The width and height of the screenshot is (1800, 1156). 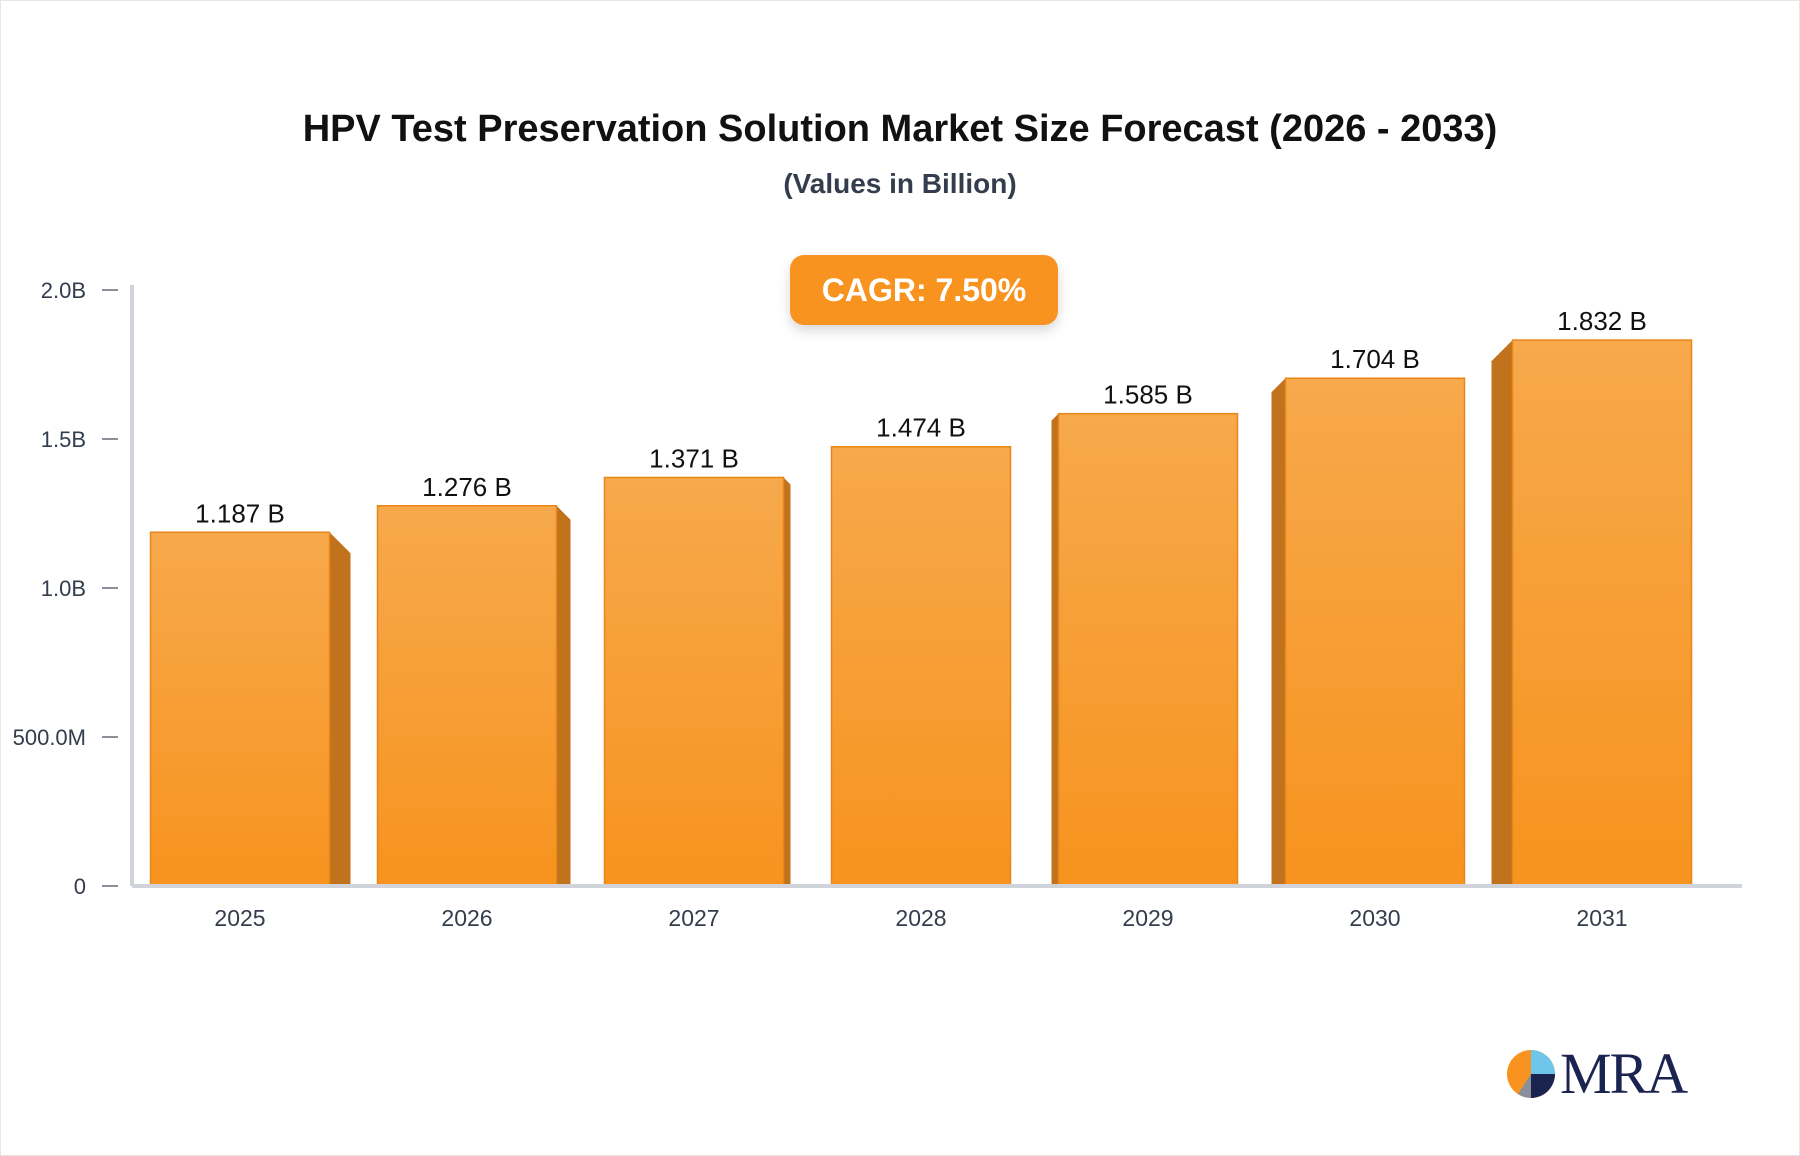 What do you see at coordinates (239, 918) in the screenshot?
I see `x-tick-label: 2025` at bounding box center [239, 918].